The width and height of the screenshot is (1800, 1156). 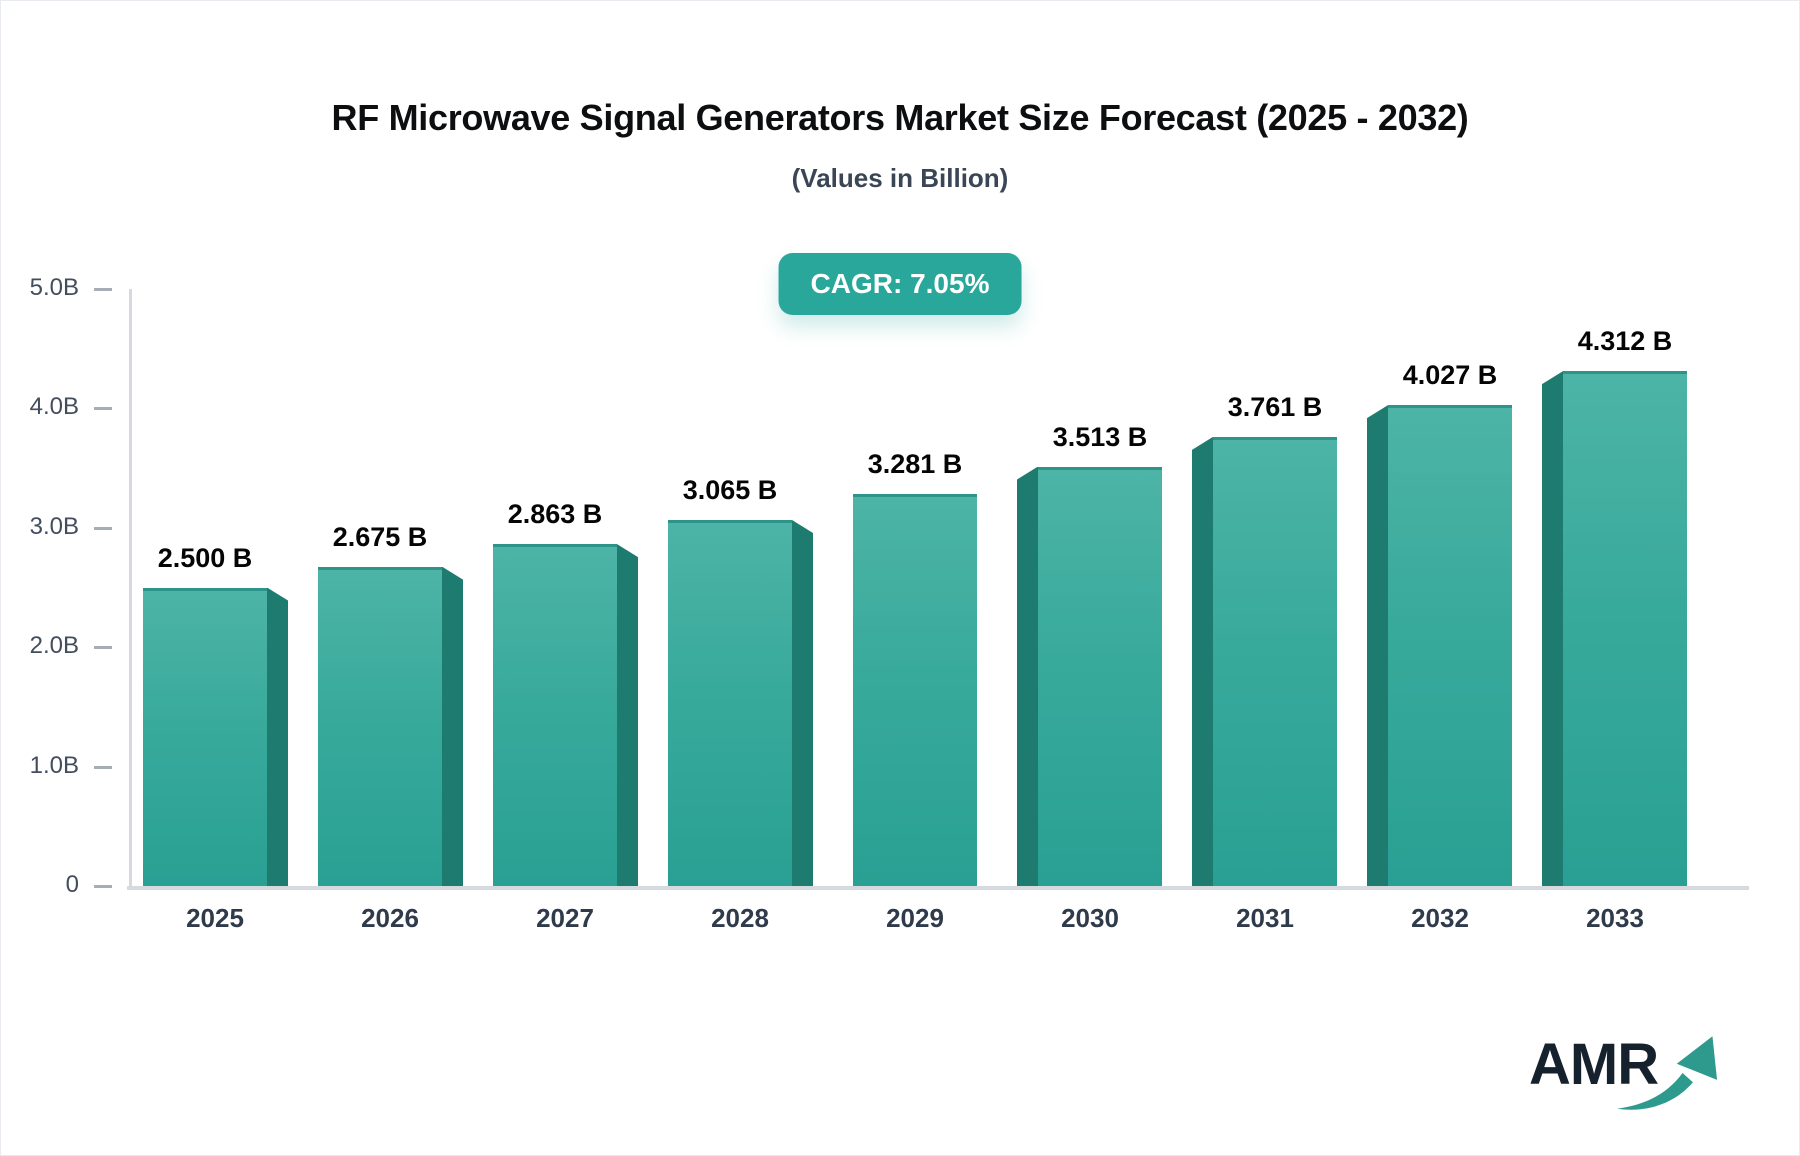 I want to click on y-axis-tick-label: 2.0B, so click(x=54, y=646).